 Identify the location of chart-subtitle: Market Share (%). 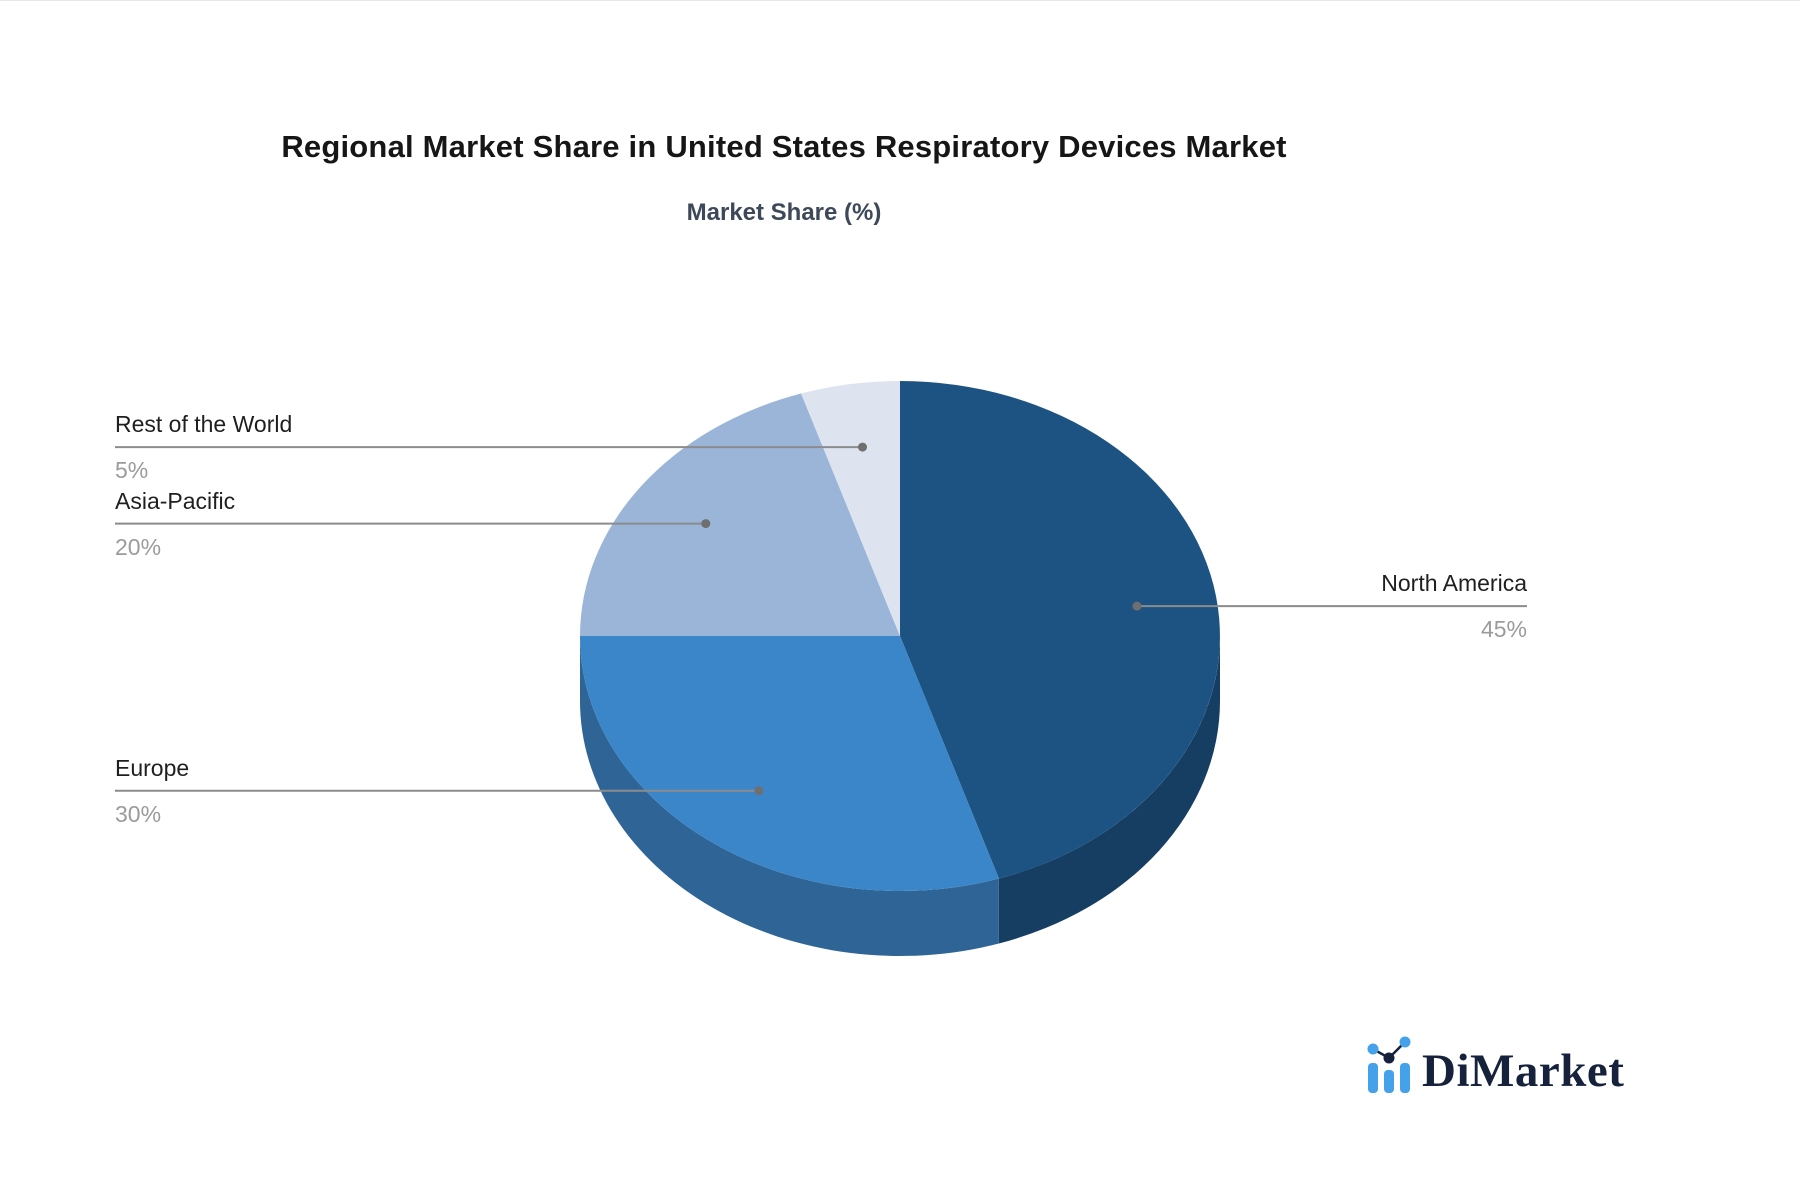
(784, 212).